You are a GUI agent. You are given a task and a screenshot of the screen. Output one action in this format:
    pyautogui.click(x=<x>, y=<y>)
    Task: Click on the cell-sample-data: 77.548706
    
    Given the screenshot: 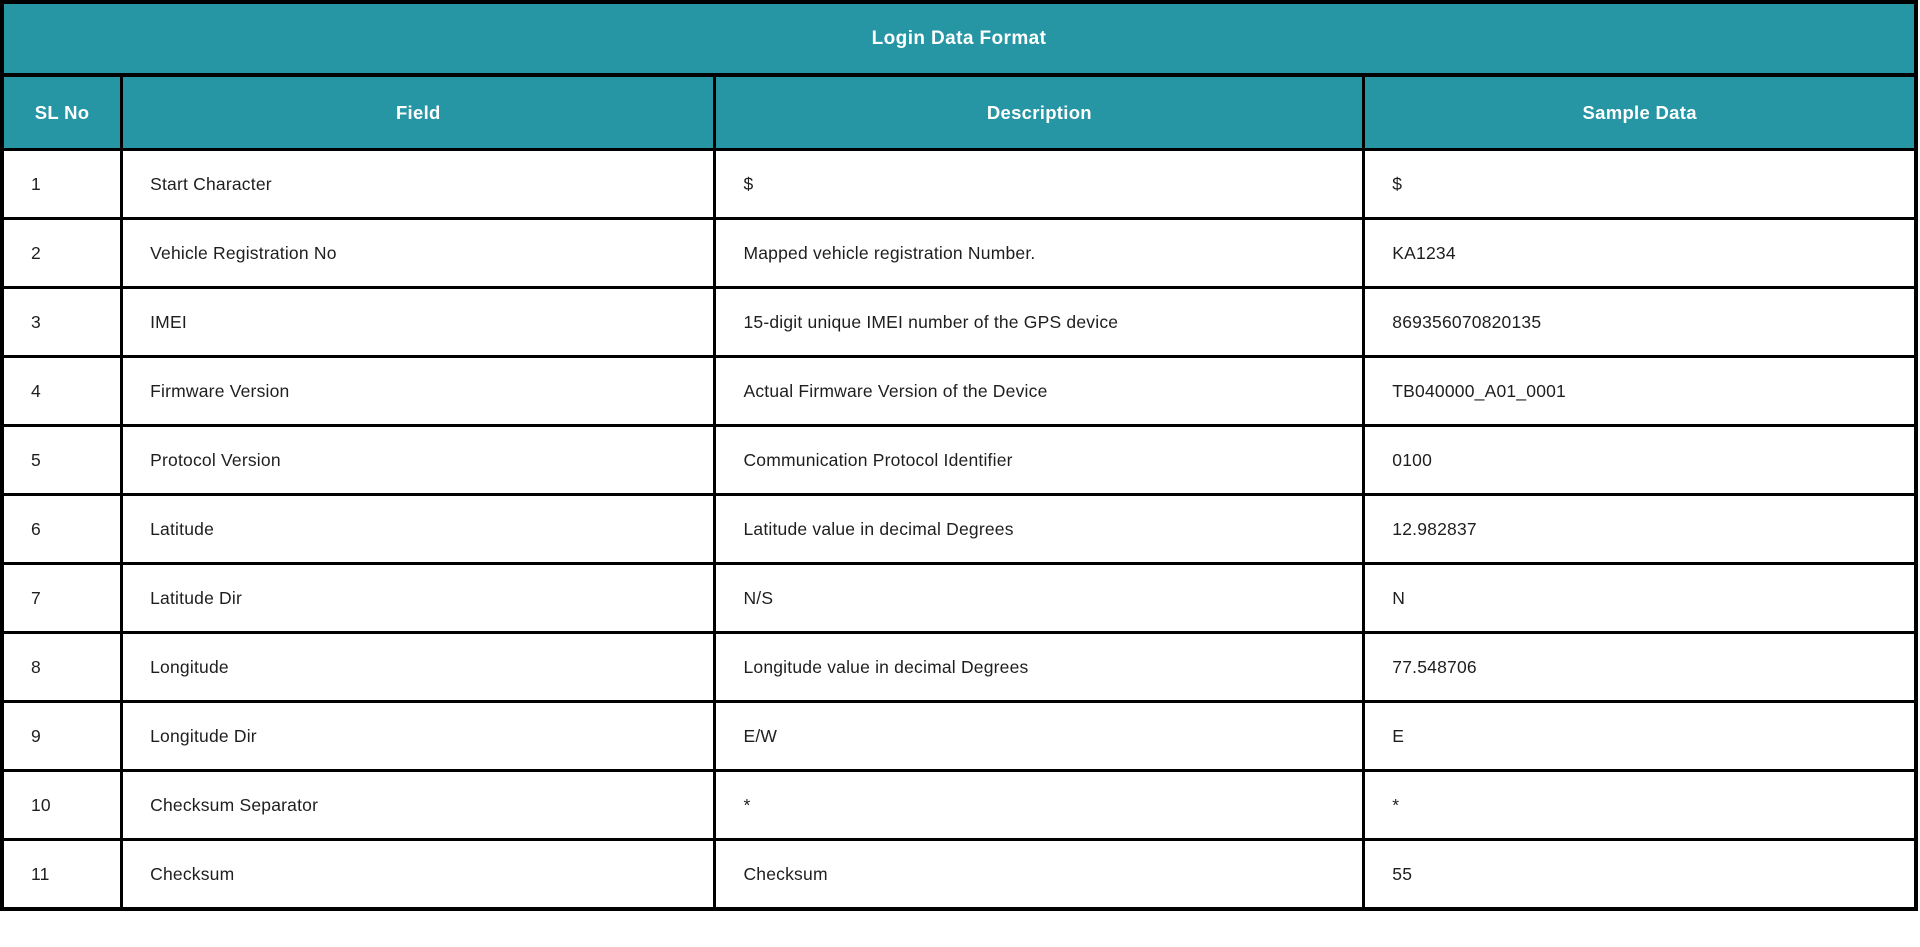 What is the action you would take?
    pyautogui.click(x=1640, y=667)
    